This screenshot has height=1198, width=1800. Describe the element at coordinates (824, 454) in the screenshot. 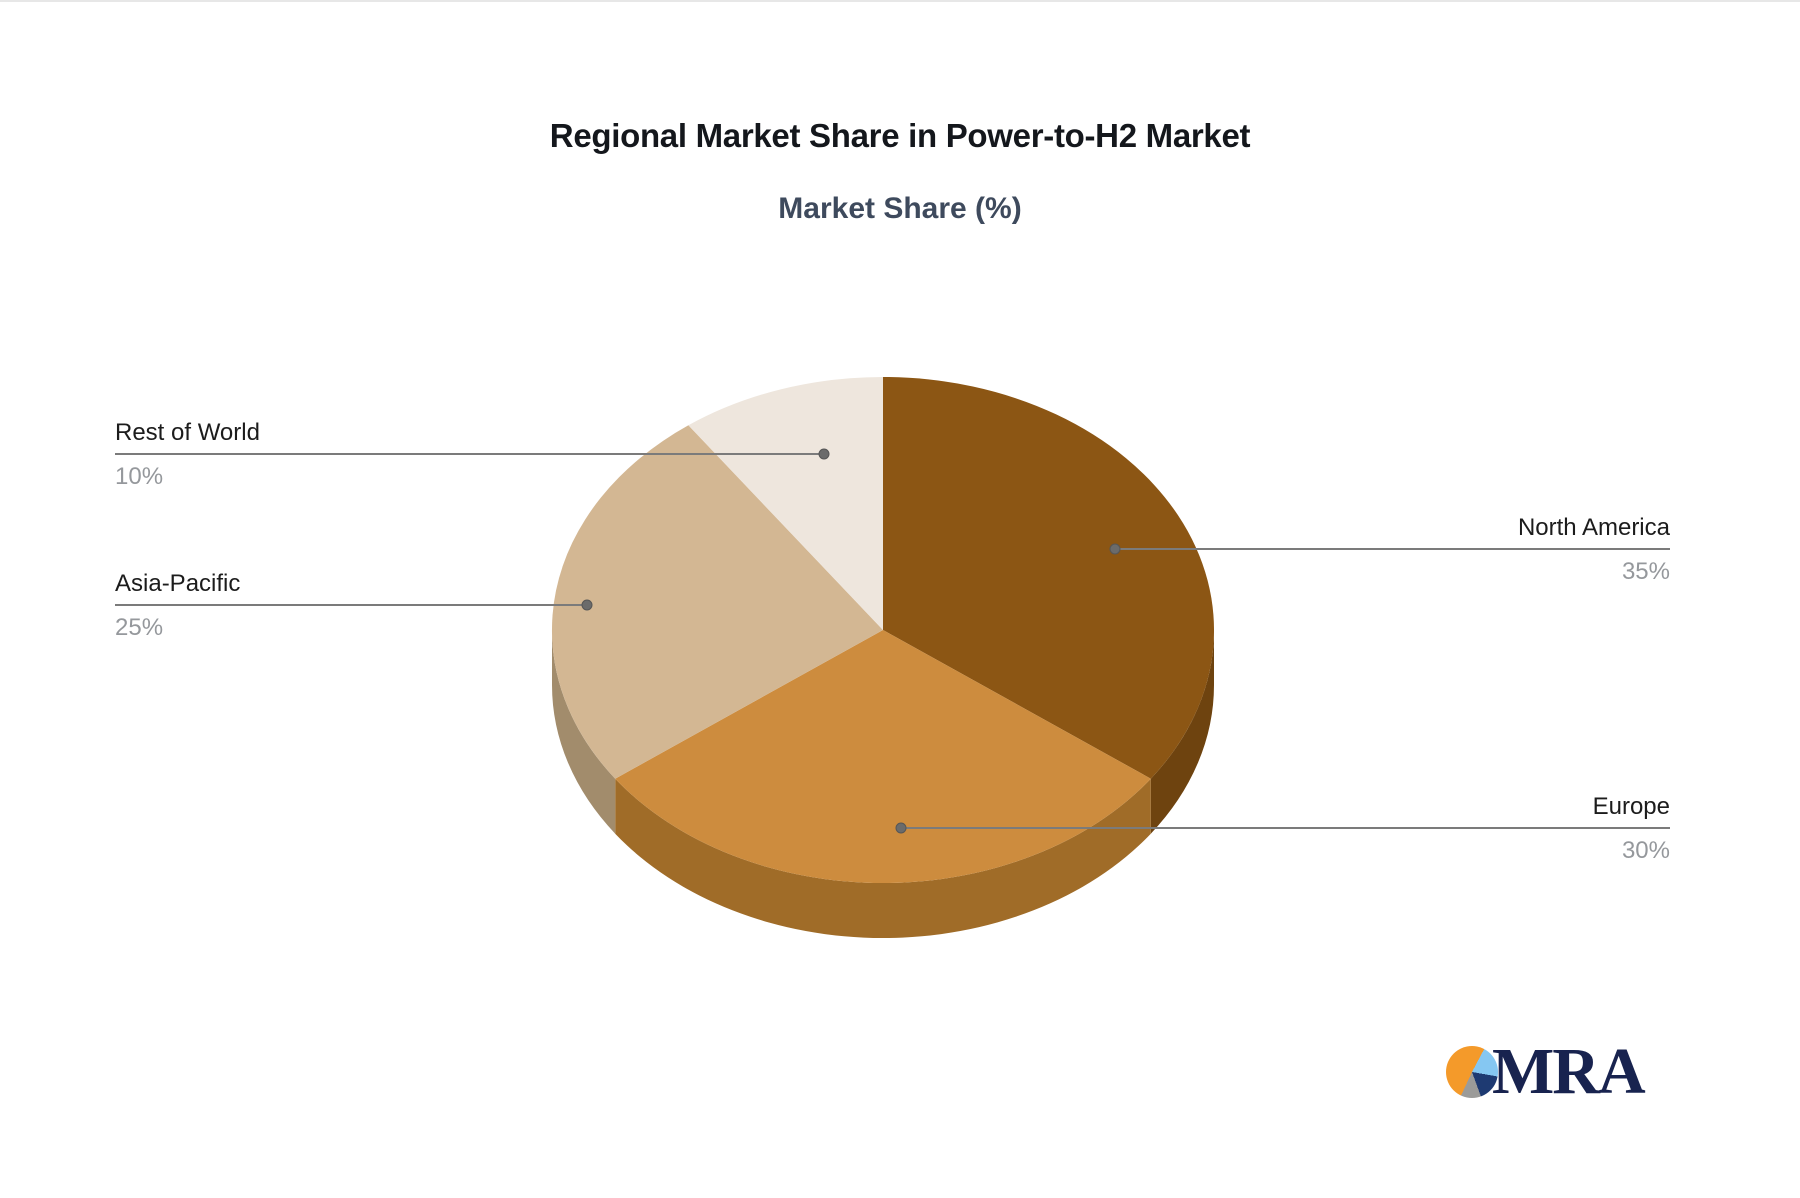

I see `connector-dot-rest-of-world` at that location.